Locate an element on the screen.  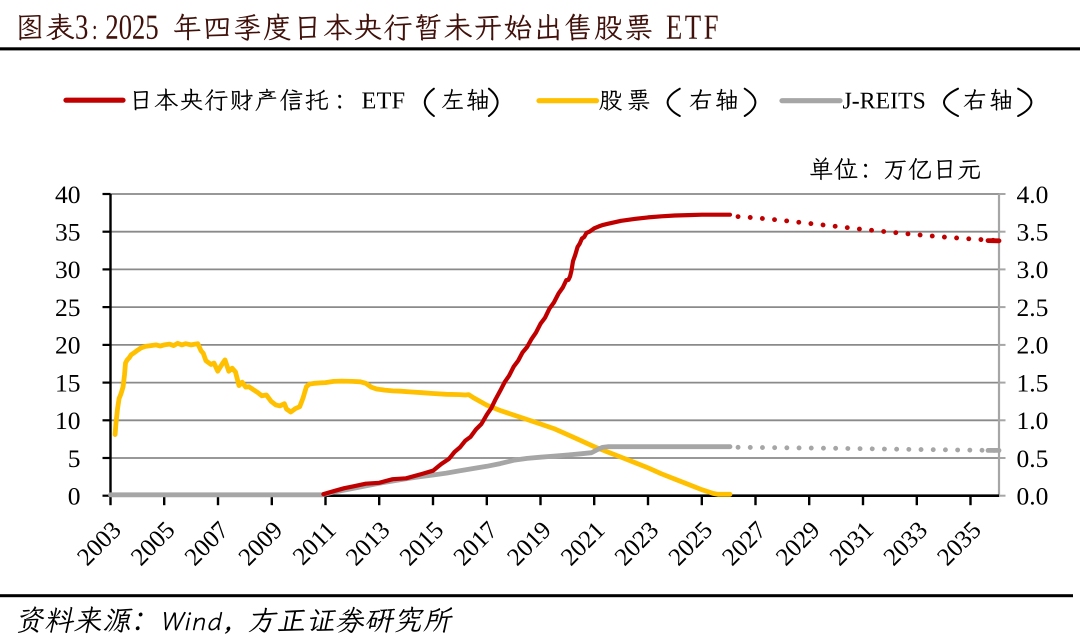
svg-text: 10 is located at coordinates (68, 420).